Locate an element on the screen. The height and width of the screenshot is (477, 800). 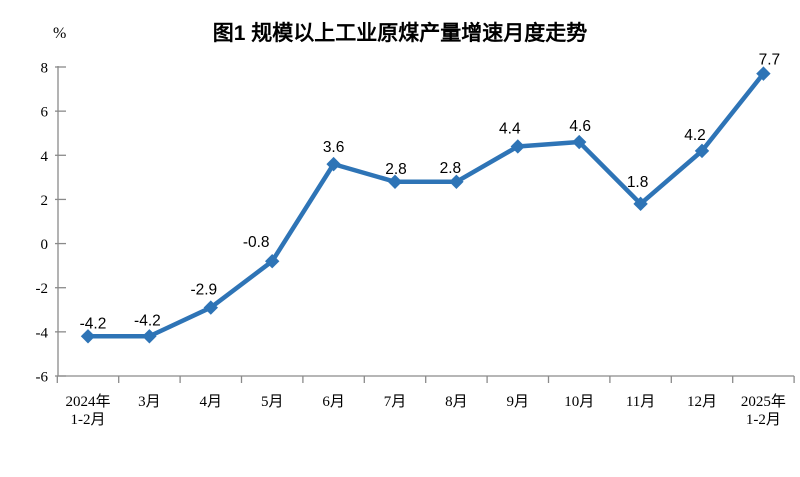
x-tick-label: 12月 is located at coordinates (702, 402).